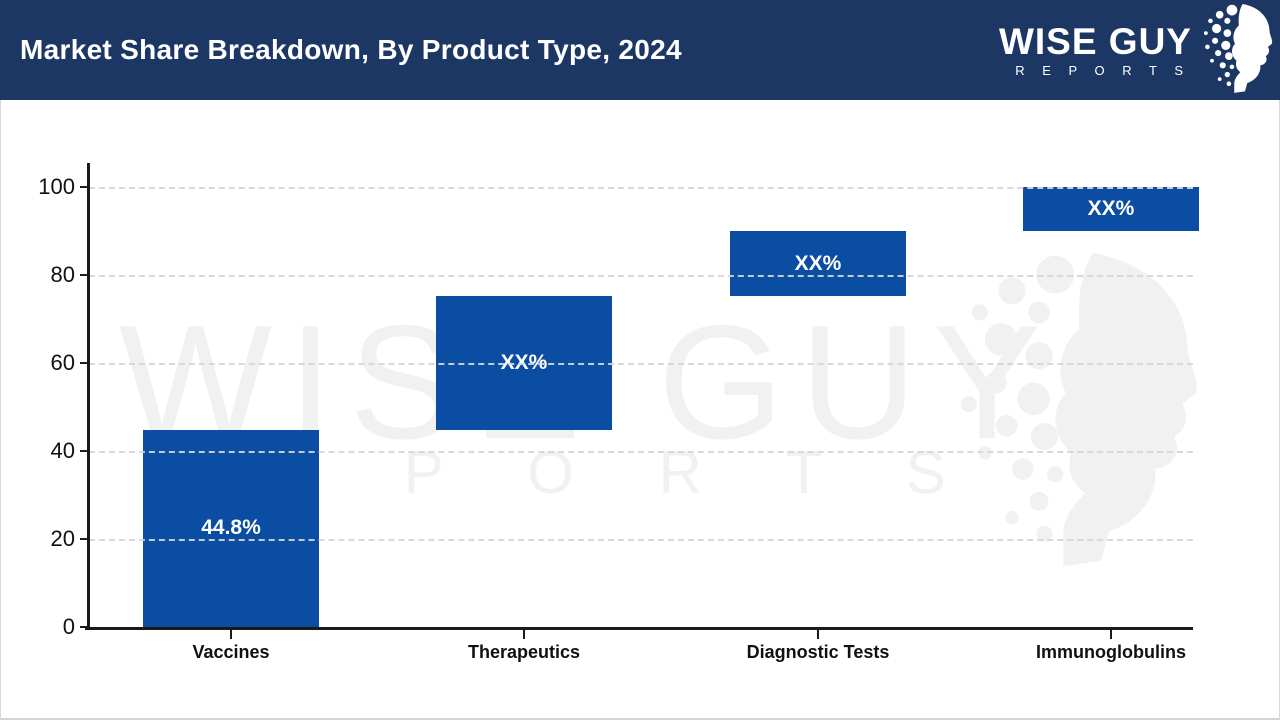 The width and height of the screenshot is (1280, 720). I want to click on brand-logo-text: WISE GUY R E P O R T S, so click(1095, 50).